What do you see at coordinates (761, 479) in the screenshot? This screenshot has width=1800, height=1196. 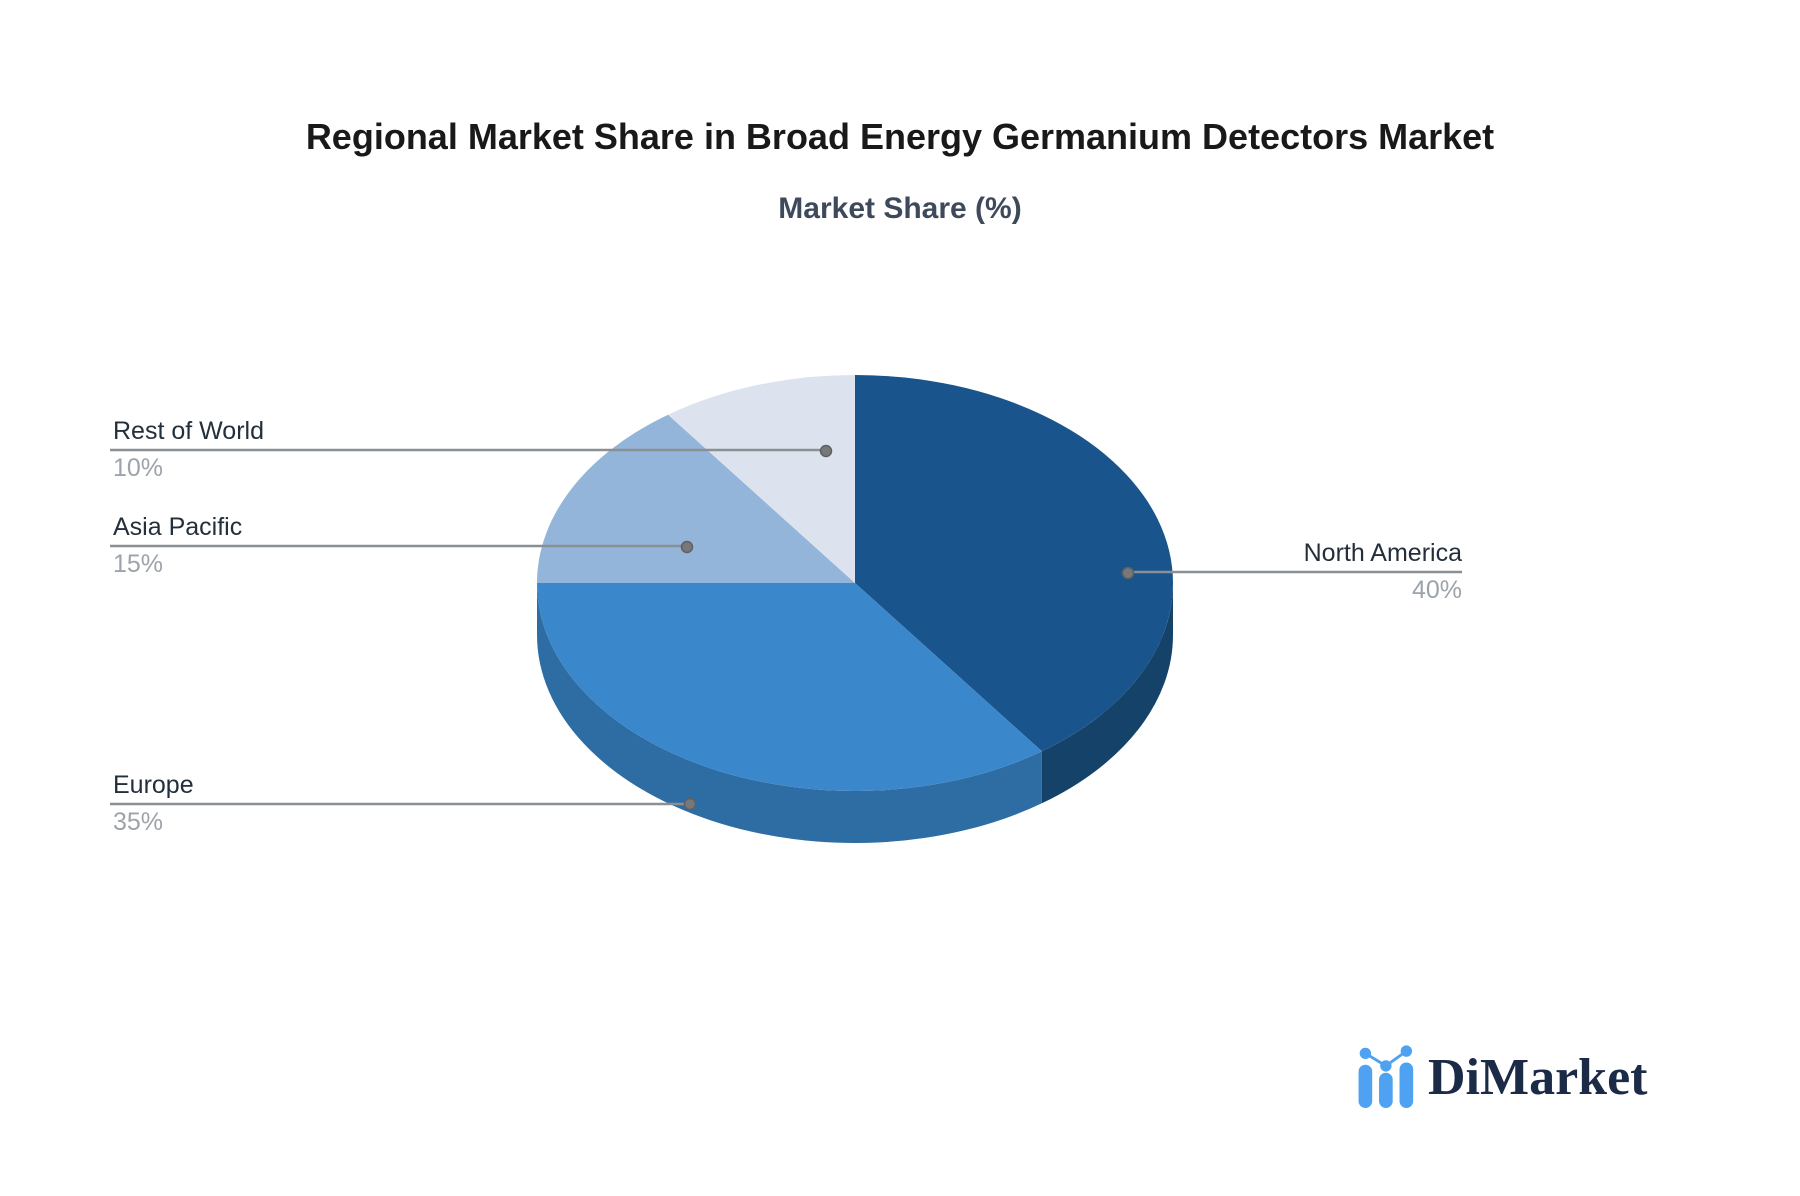 I see `pie-slice-rest-of-world` at bounding box center [761, 479].